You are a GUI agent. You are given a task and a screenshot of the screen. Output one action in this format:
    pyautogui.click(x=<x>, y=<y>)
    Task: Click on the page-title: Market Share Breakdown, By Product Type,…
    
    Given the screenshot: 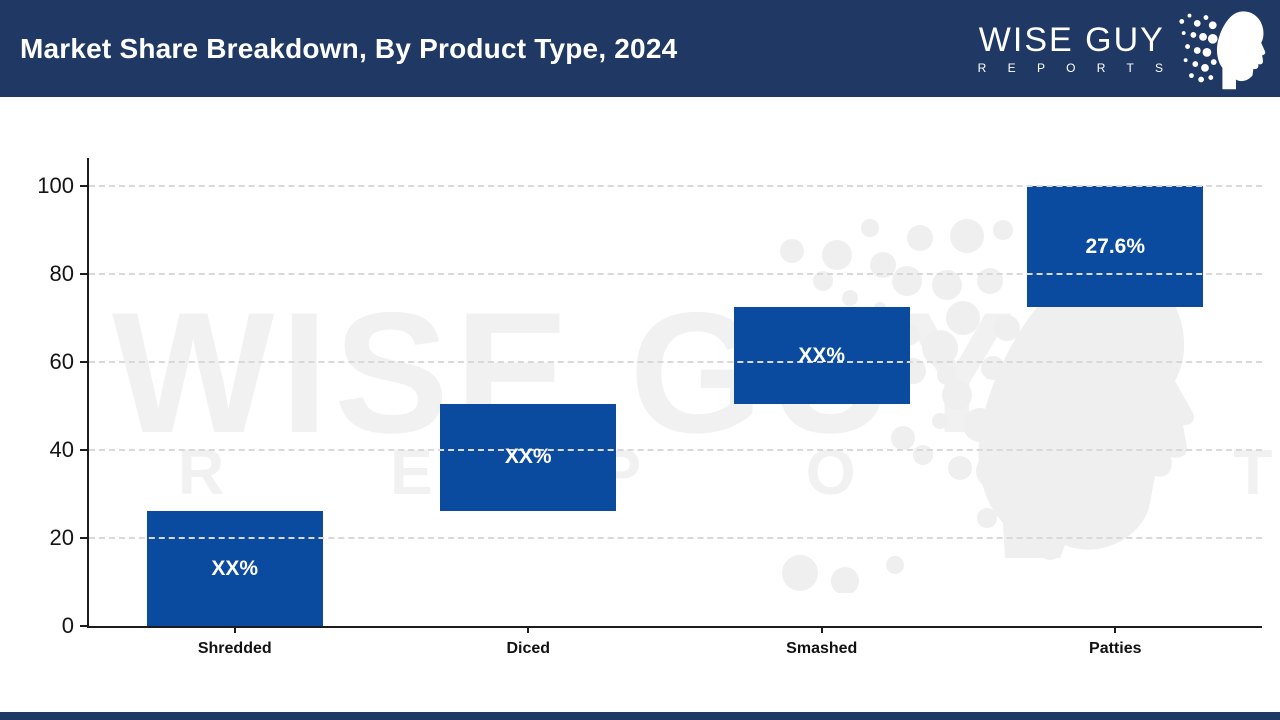 What is the action you would take?
    pyautogui.click(x=349, y=48)
    